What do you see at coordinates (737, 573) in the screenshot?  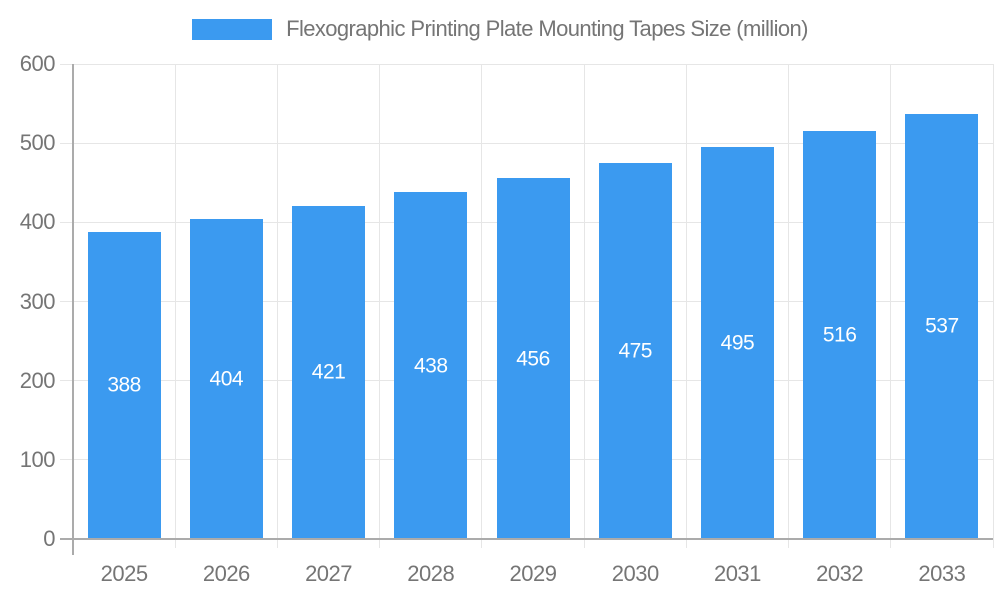 I see `x-axis-tick-label: 2031` at bounding box center [737, 573].